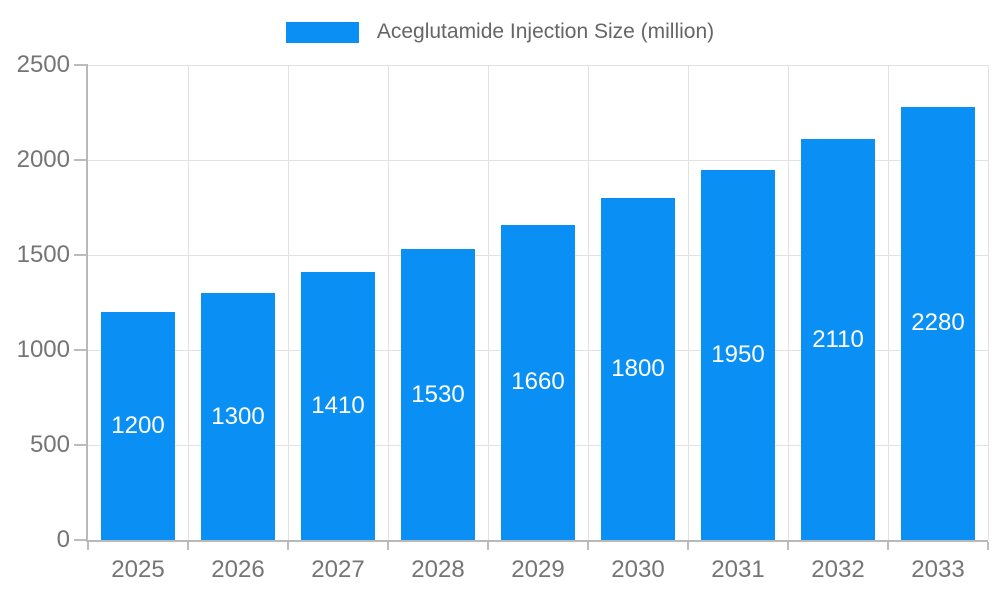 The image size is (1000, 600). Describe the element at coordinates (738, 569) in the screenshot. I see `x-axis-label: 2031` at that location.